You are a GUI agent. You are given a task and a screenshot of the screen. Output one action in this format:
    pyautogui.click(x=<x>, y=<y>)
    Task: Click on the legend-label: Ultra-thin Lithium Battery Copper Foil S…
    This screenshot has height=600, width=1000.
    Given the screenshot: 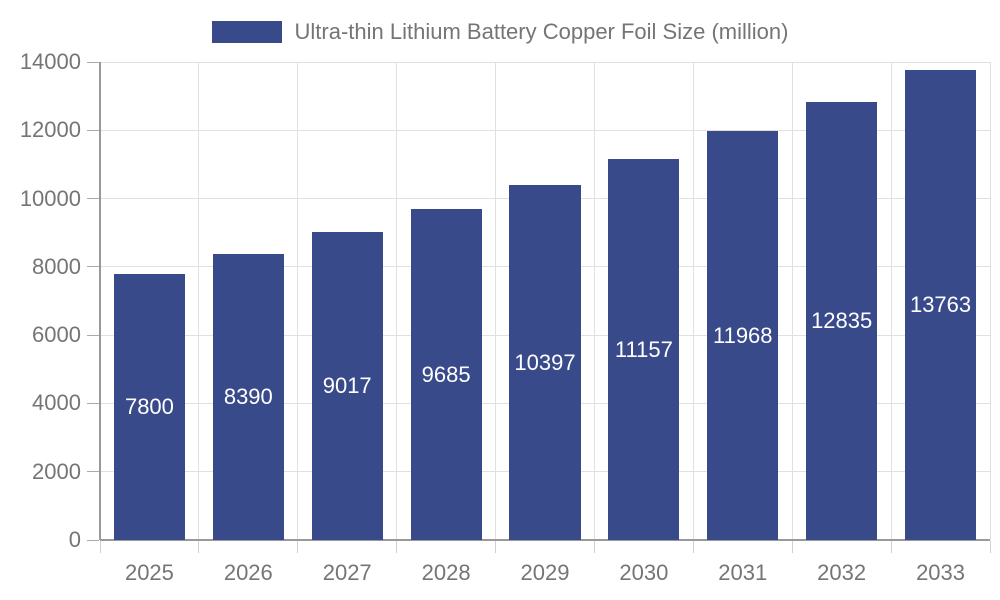 What is the action you would take?
    pyautogui.click(x=541, y=31)
    